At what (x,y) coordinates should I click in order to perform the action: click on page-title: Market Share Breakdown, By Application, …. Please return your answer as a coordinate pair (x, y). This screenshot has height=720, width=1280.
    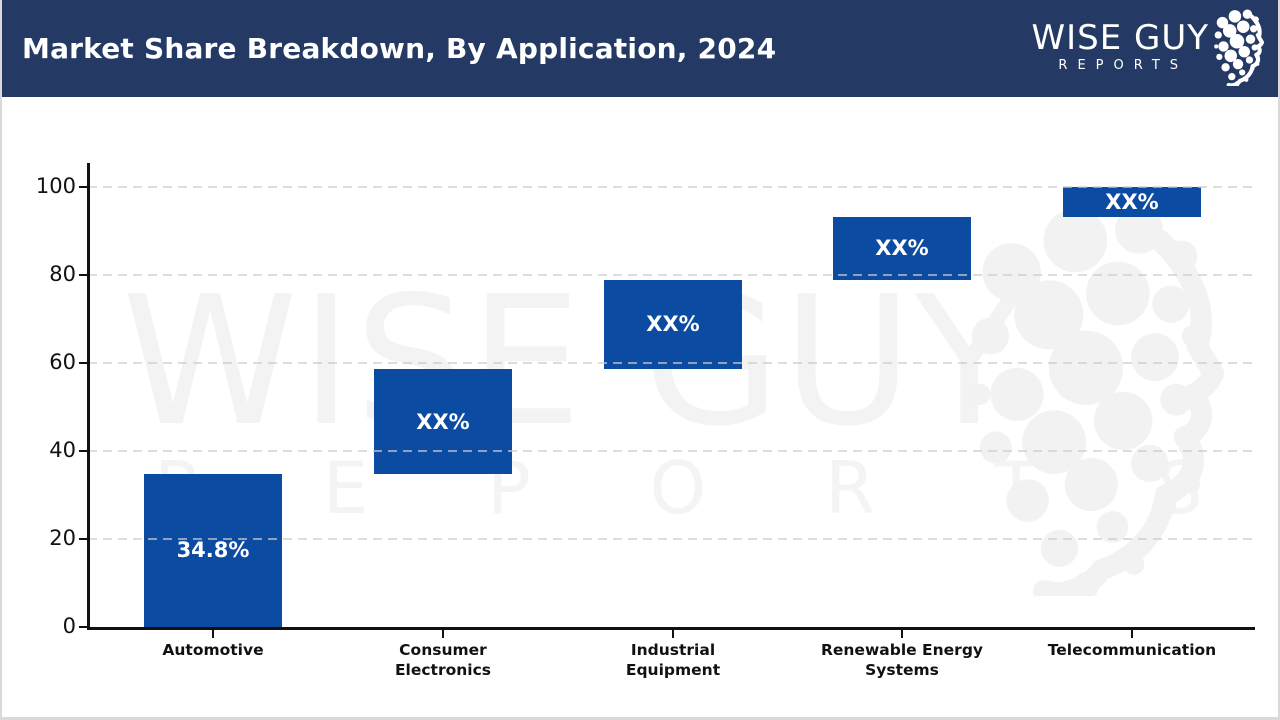
    Looking at the image, I should click on (399, 48).